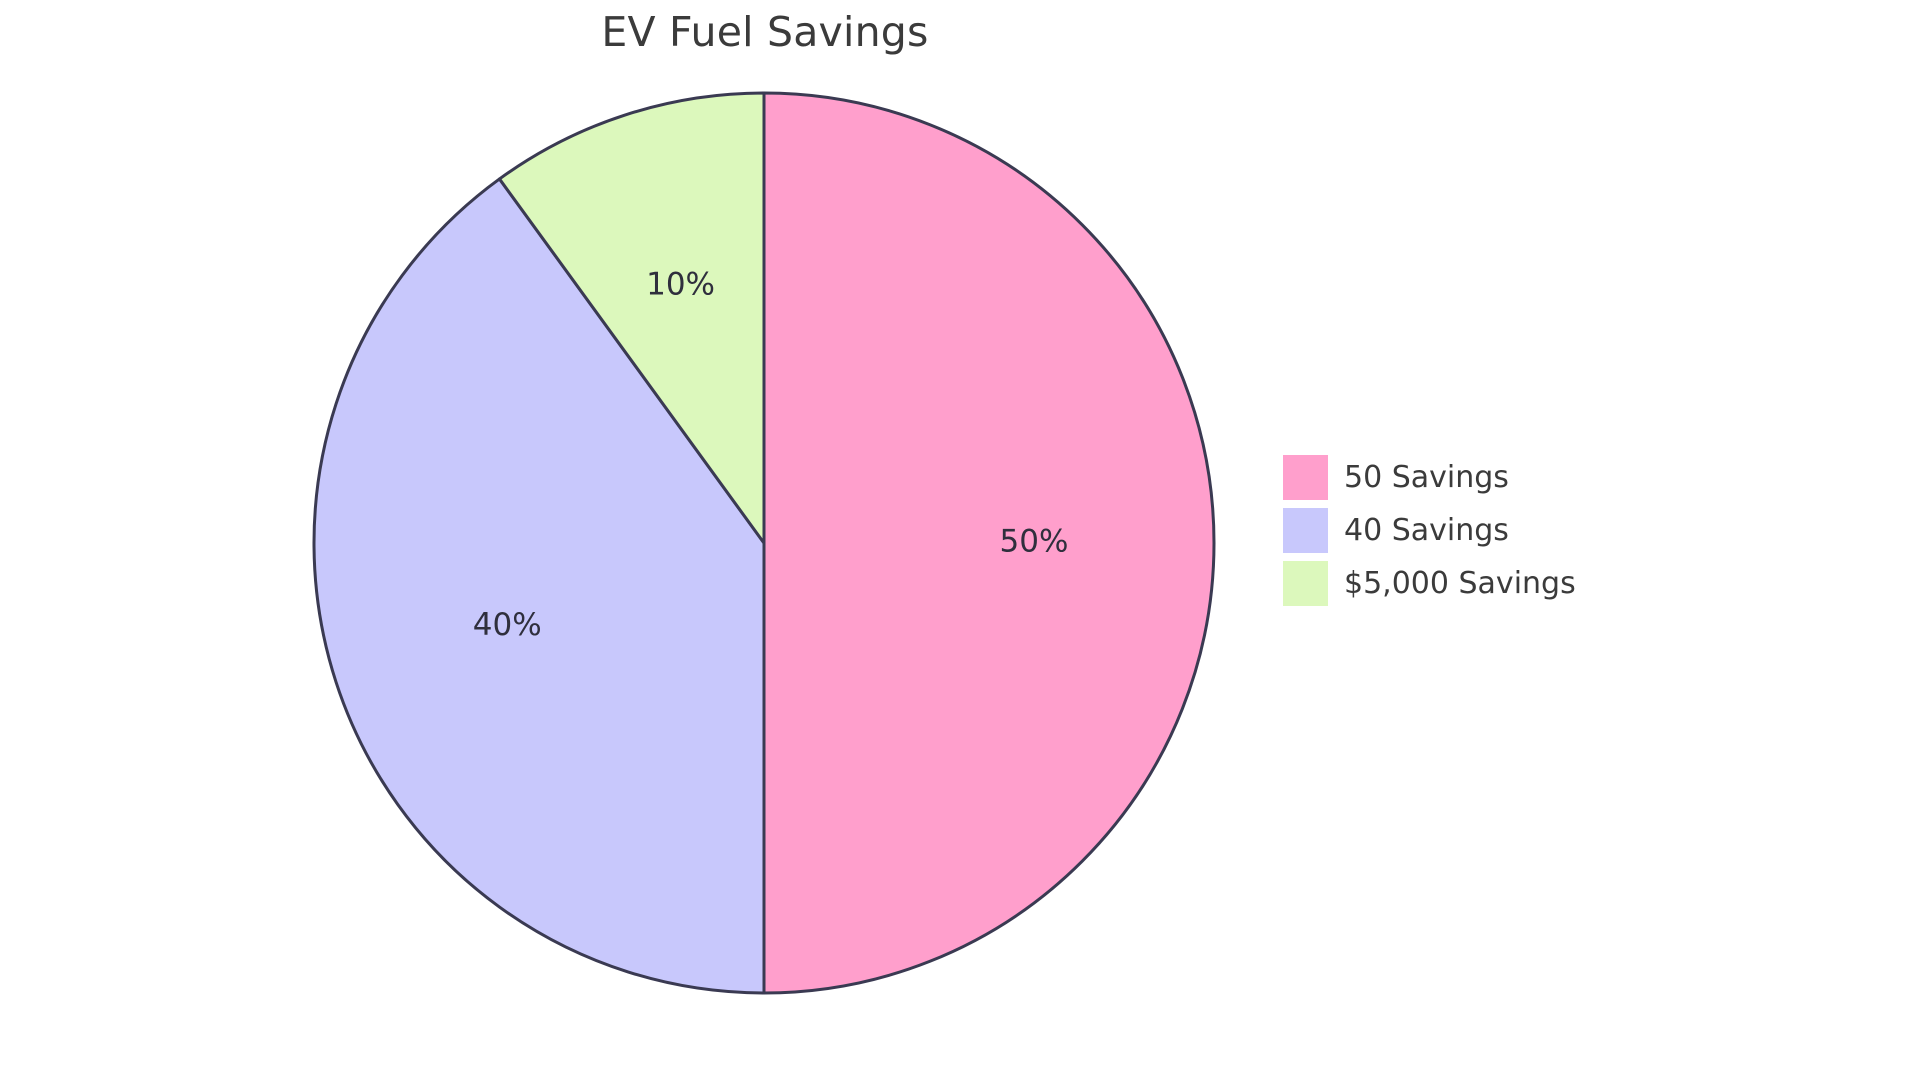  I want to click on chart-legend: 50 Savings 40 Savings $5,000 Savings, so click(1429, 530).